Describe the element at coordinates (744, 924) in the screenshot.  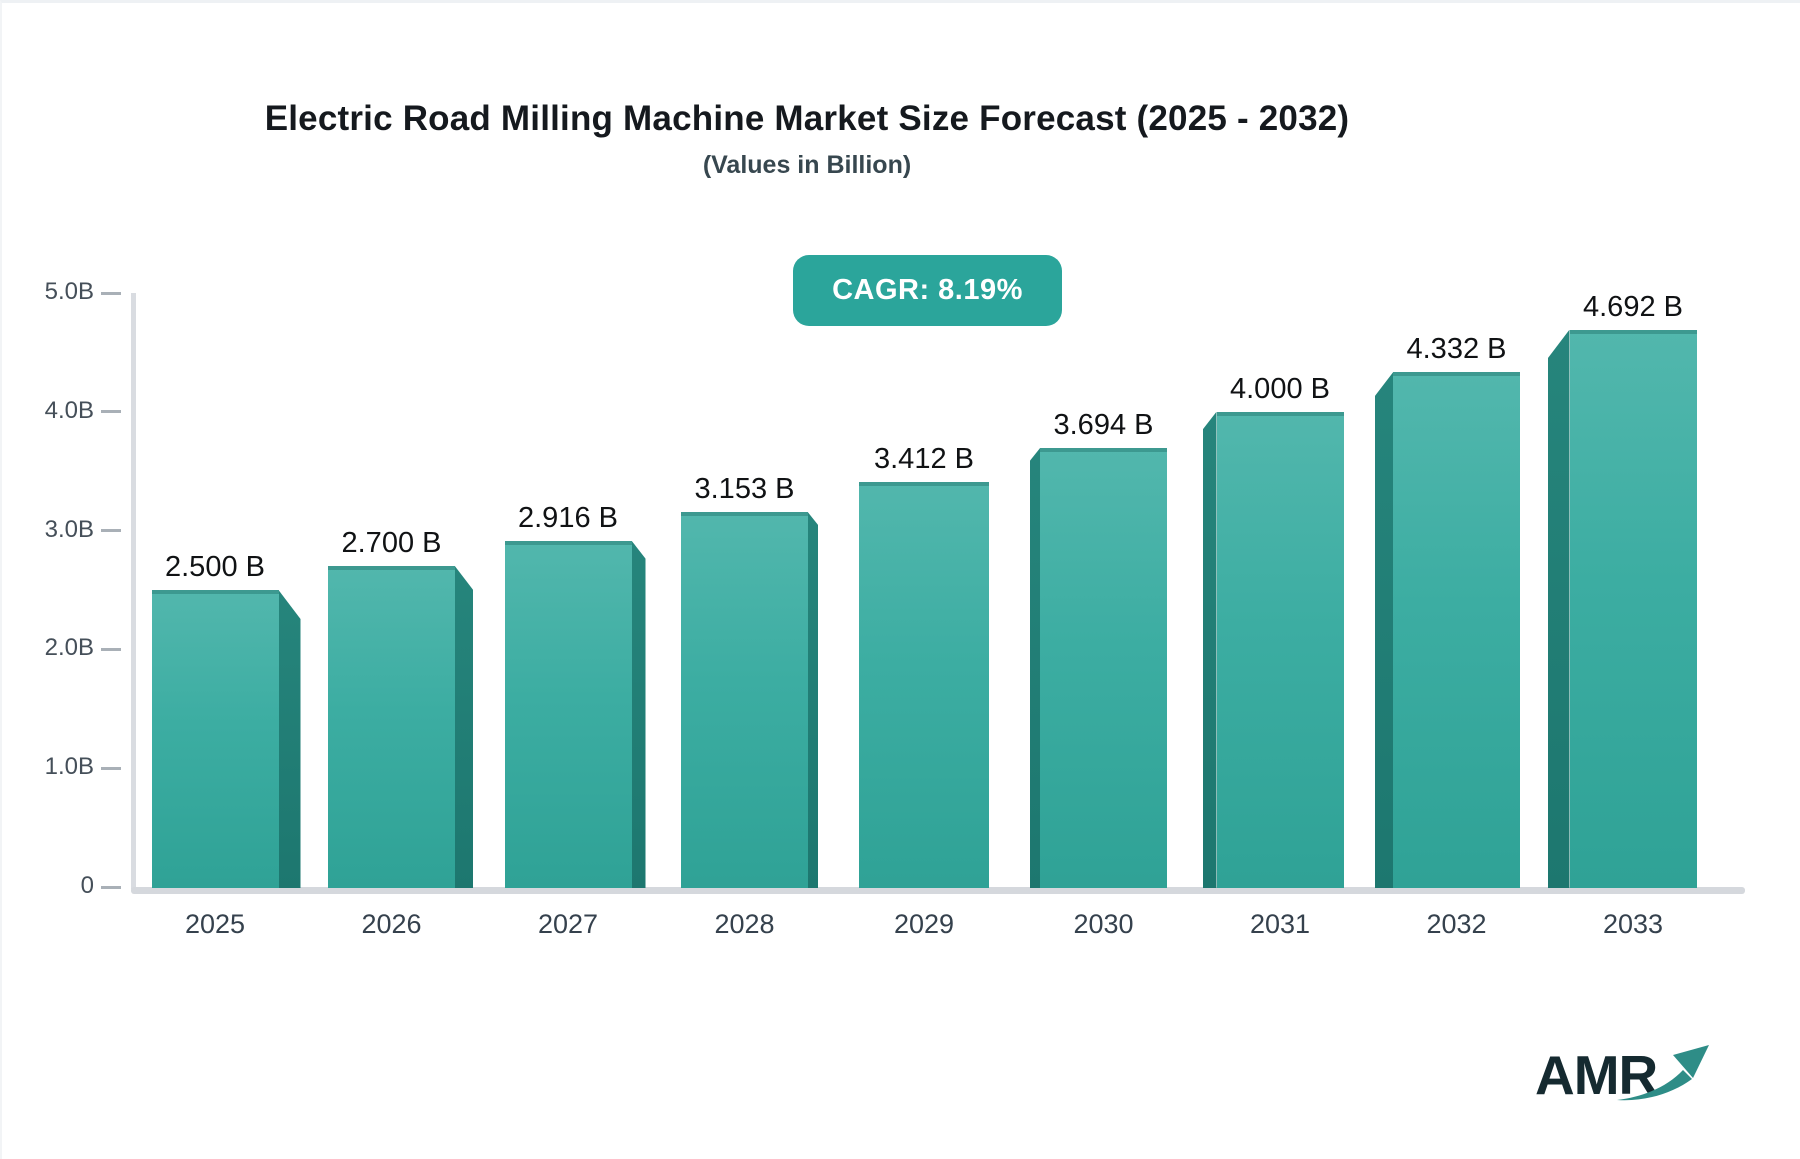
I see `x-tick-label-2028: 2028` at that location.